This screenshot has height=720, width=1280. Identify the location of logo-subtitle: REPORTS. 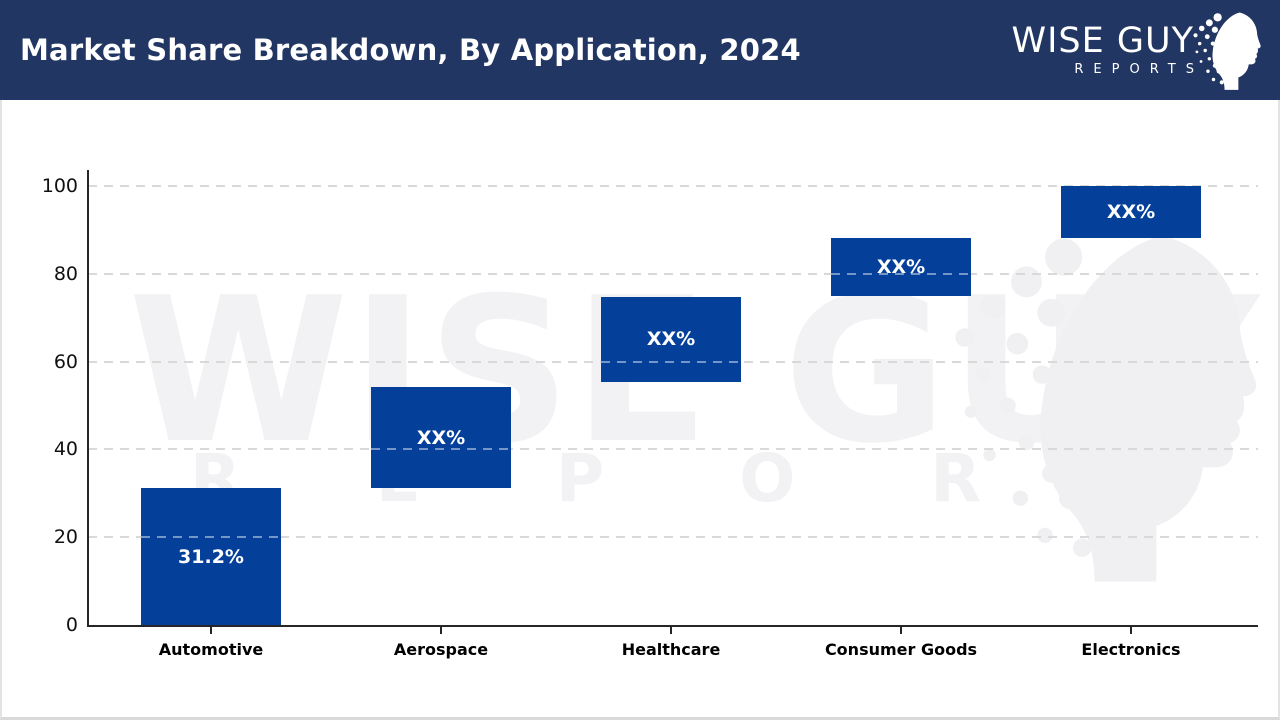
(1139, 69).